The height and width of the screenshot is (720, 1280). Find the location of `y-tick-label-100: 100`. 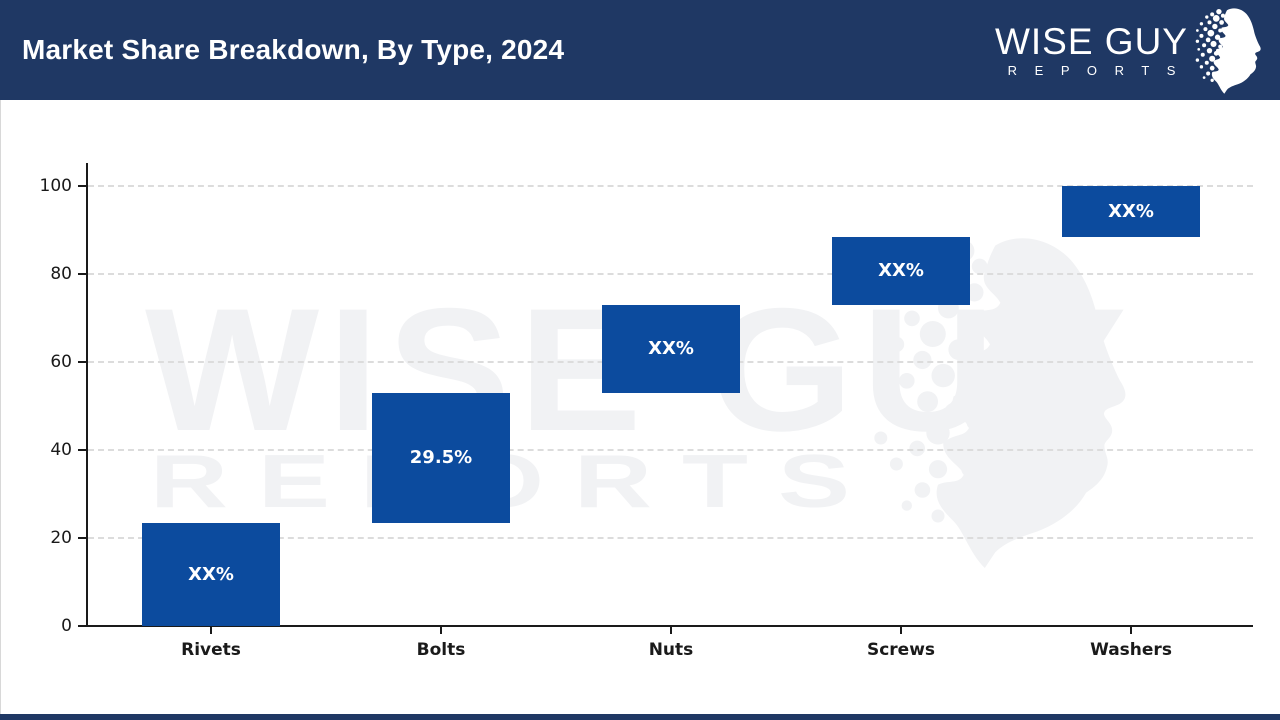

y-tick-label-100: 100 is located at coordinates (55, 186).